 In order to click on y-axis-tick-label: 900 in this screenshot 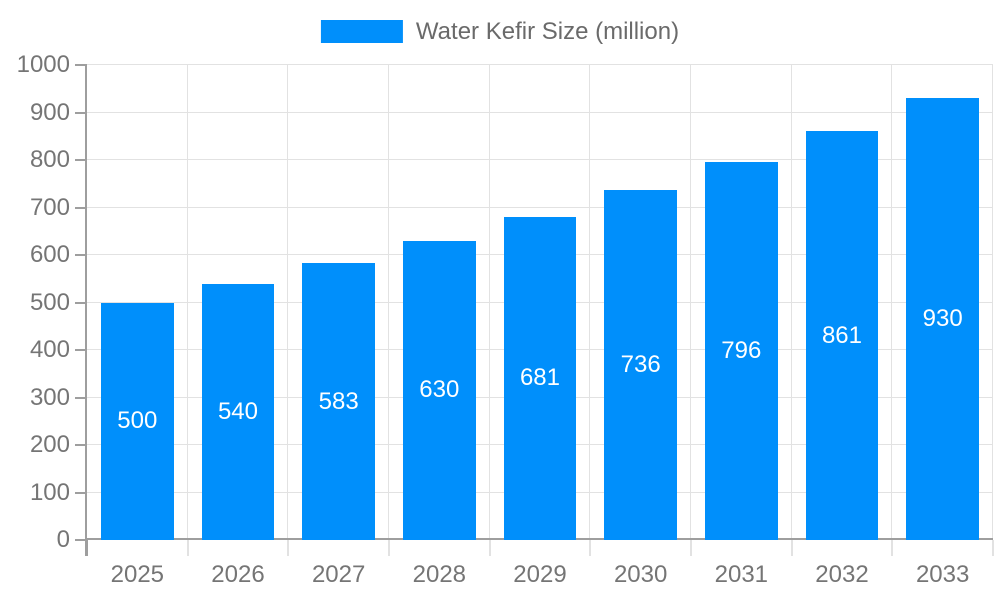, I will do `click(49, 112)`.